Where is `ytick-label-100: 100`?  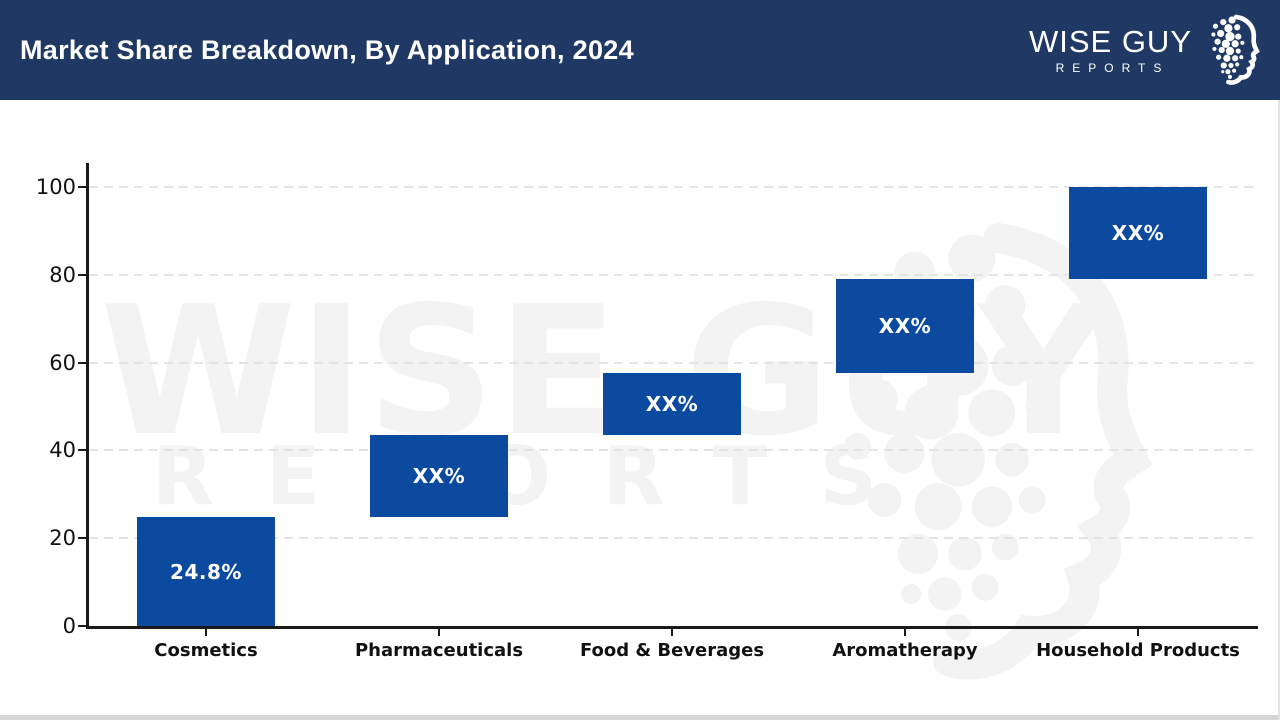 ytick-label-100: 100 is located at coordinates (55, 187).